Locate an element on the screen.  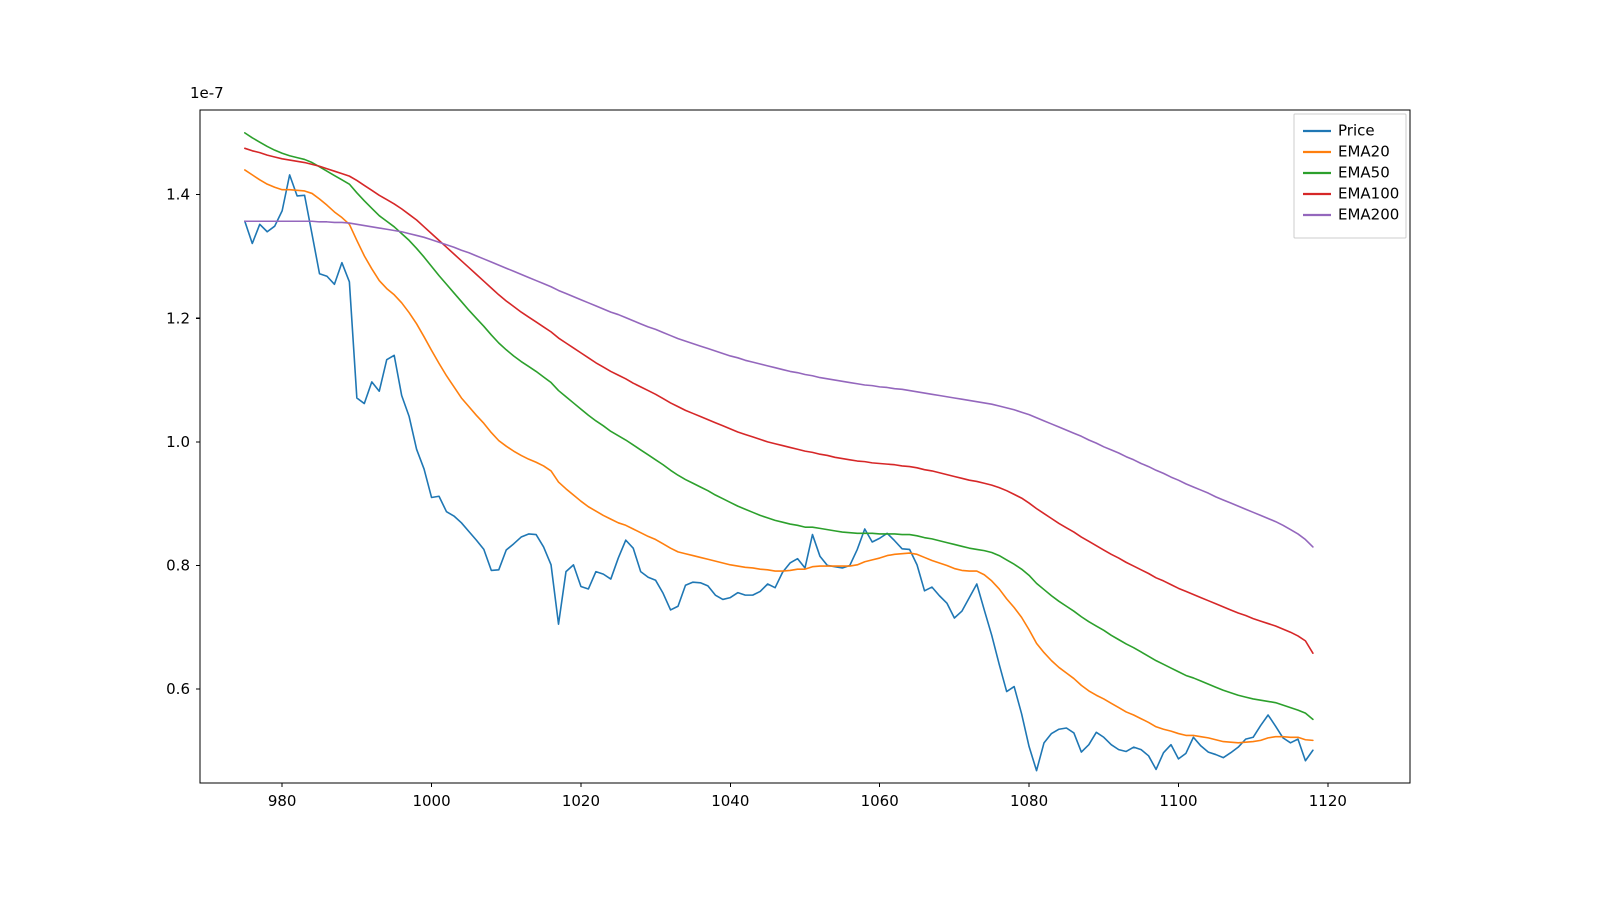
y-axis-ticks: 0.6 0.8 1.0 1.2 1.4 1e-7 is located at coordinates (195, 391).